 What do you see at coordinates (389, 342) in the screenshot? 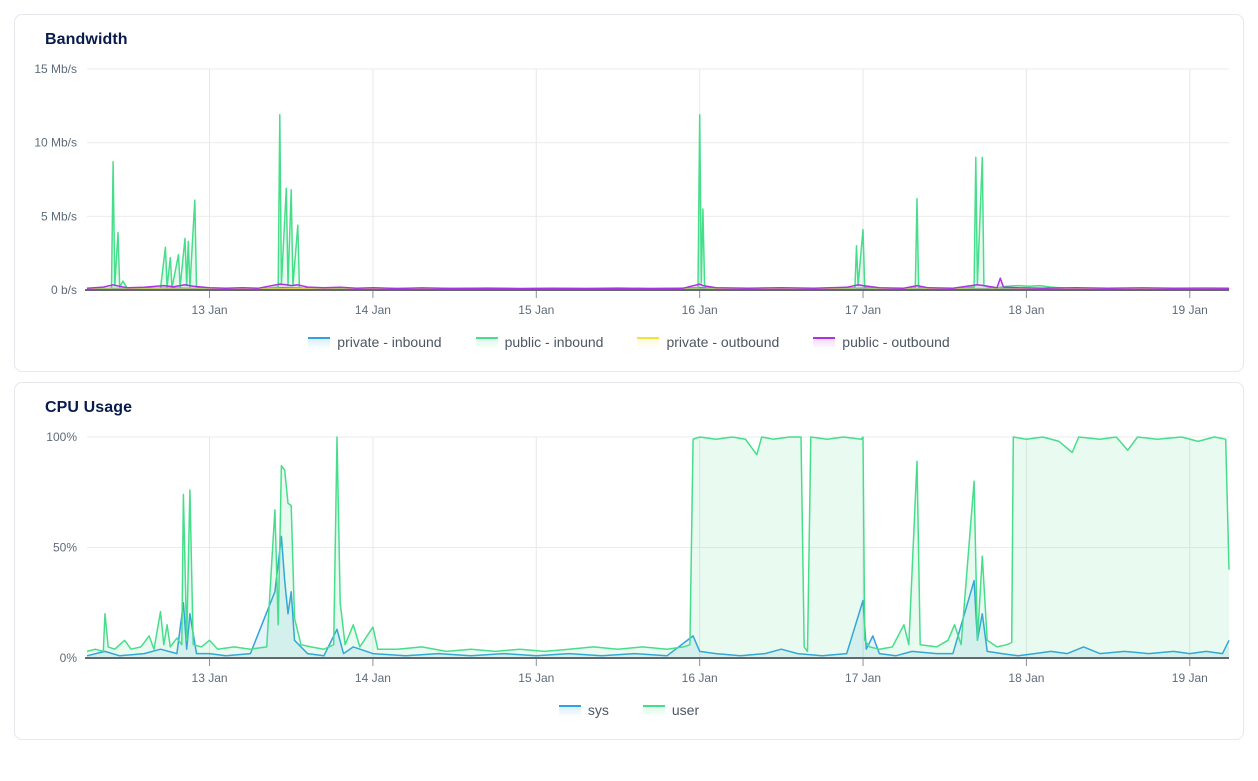
I see `legend-label: private - inbound` at bounding box center [389, 342].